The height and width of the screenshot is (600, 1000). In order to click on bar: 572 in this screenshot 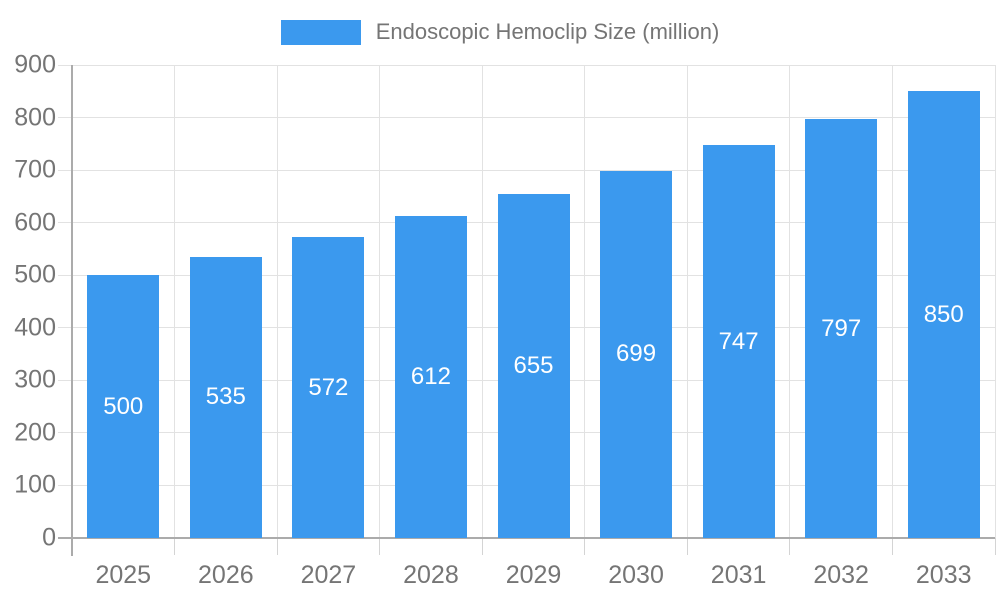, I will do `click(328, 387)`.